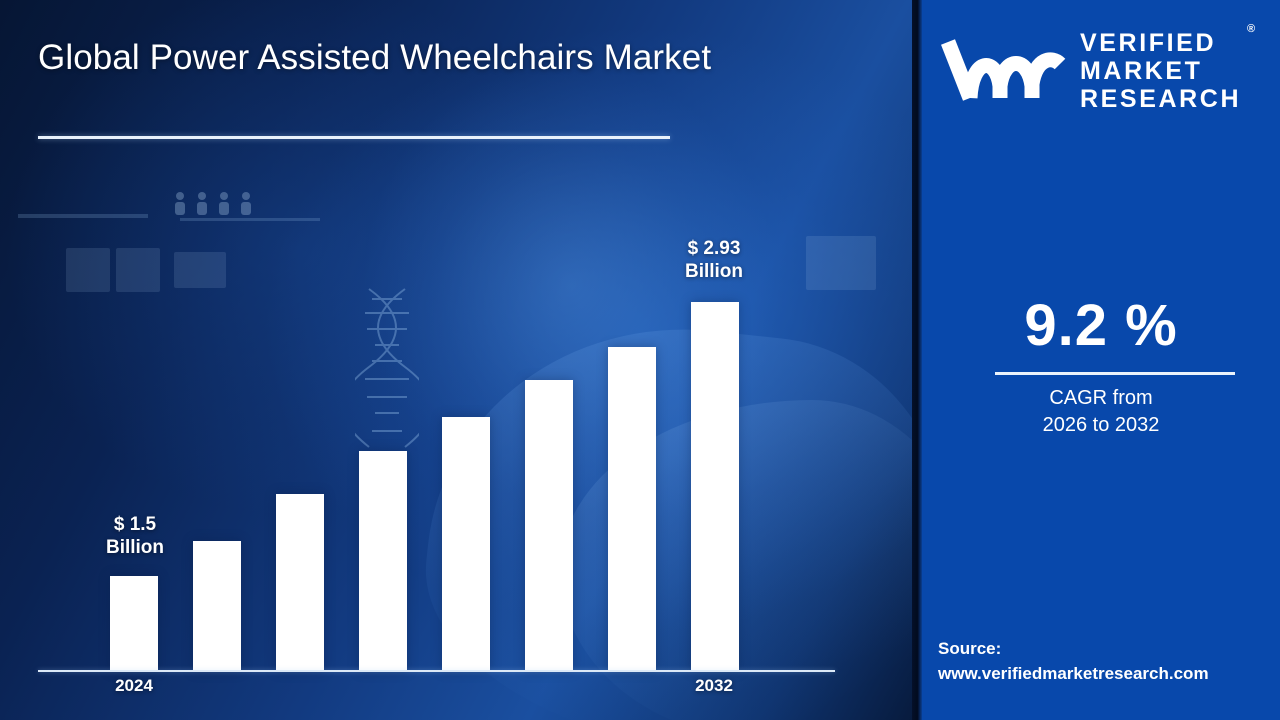  What do you see at coordinates (436, 671) in the screenshot?
I see `chart-axis-line` at bounding box center [436, 671].